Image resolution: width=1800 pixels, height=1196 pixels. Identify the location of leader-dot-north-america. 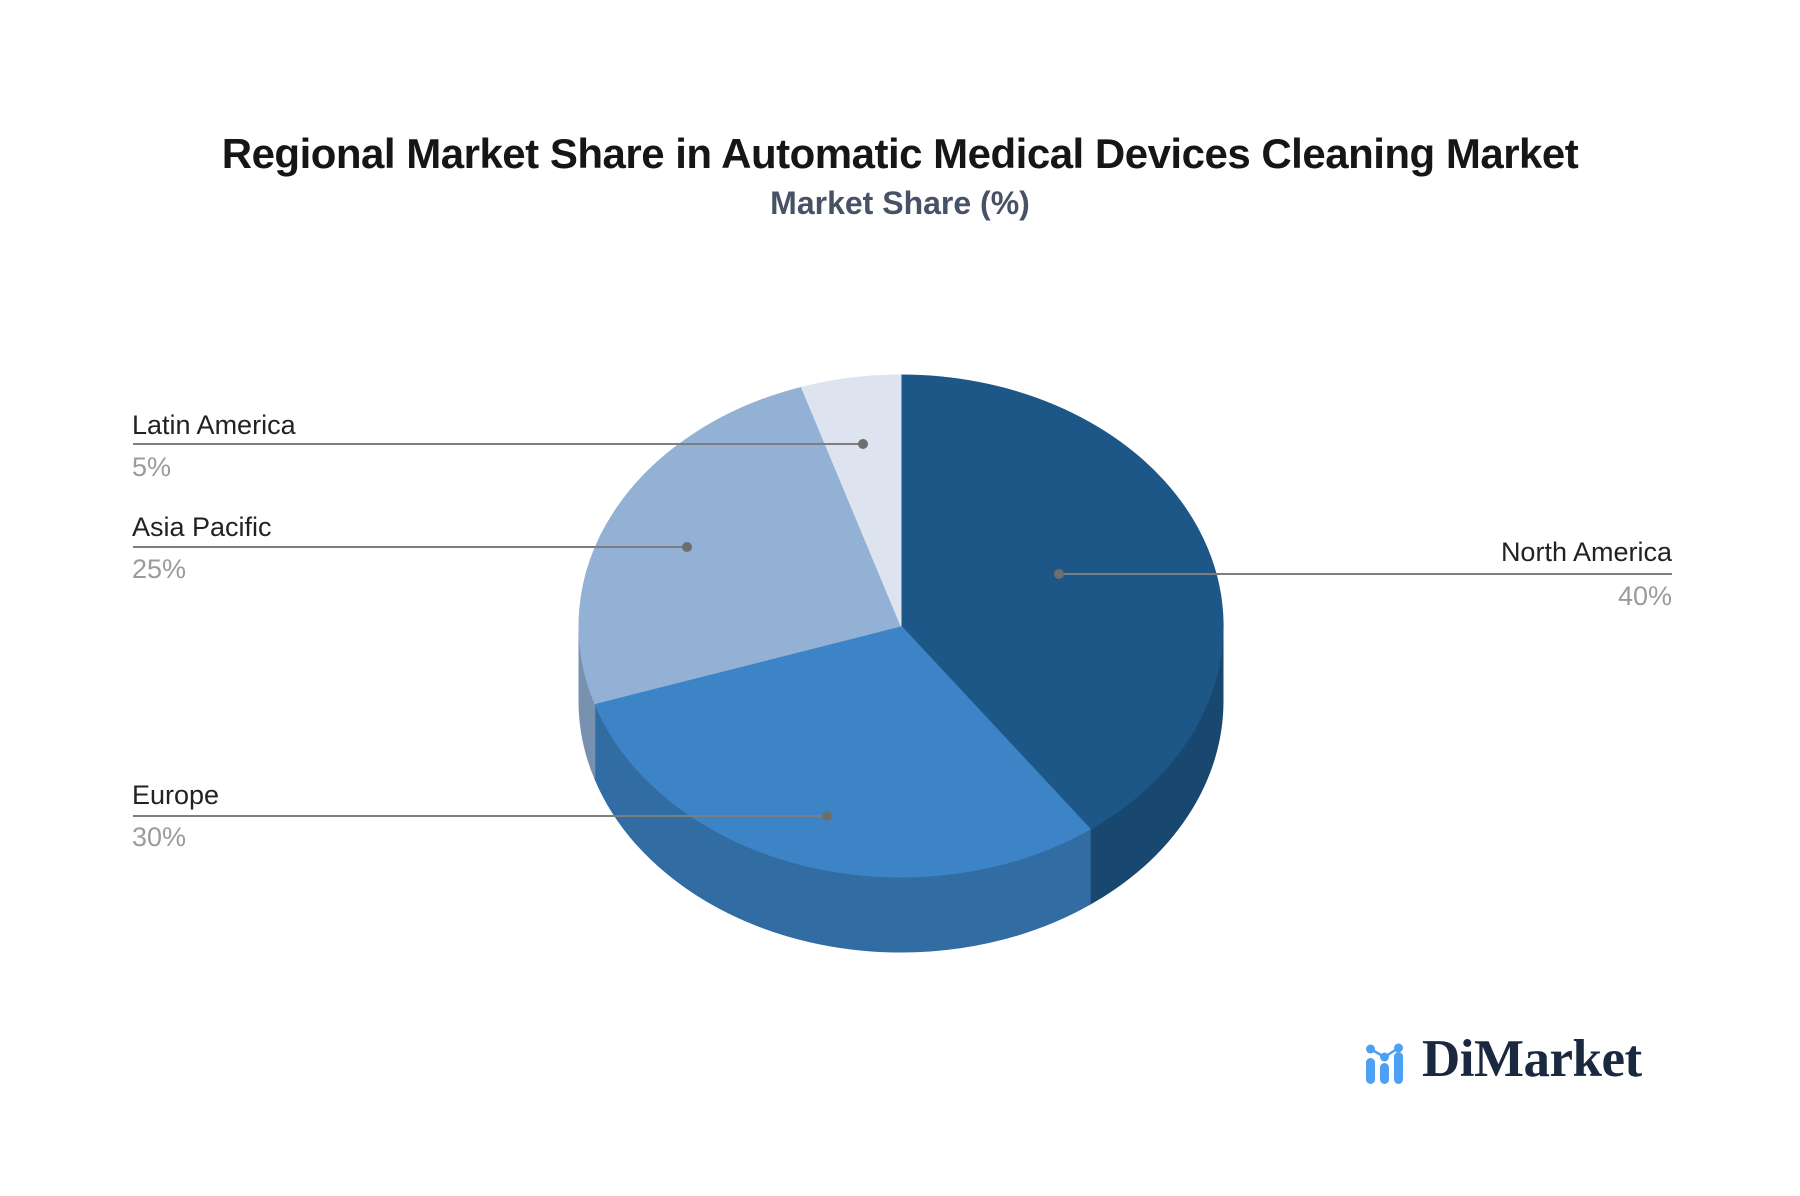
(1059, 574).